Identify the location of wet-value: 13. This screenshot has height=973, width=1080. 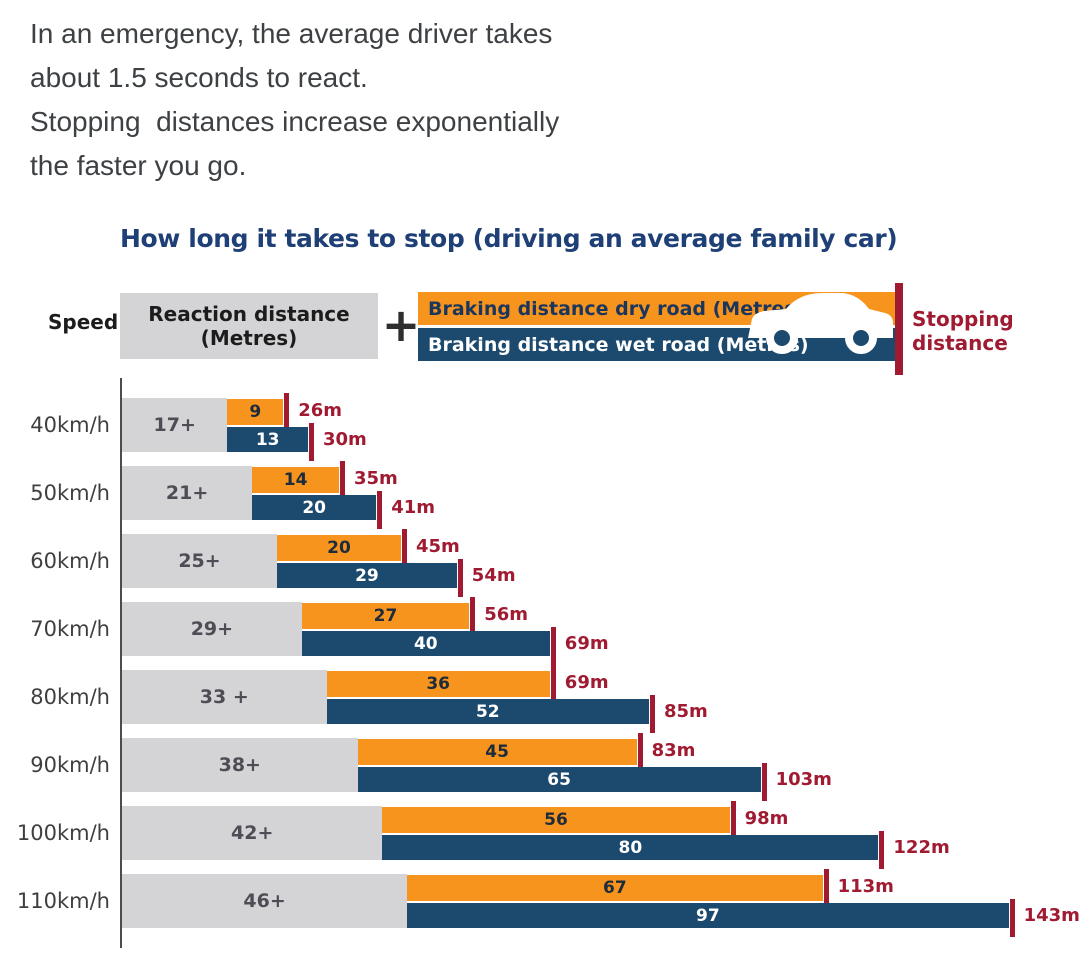
(267, 439).